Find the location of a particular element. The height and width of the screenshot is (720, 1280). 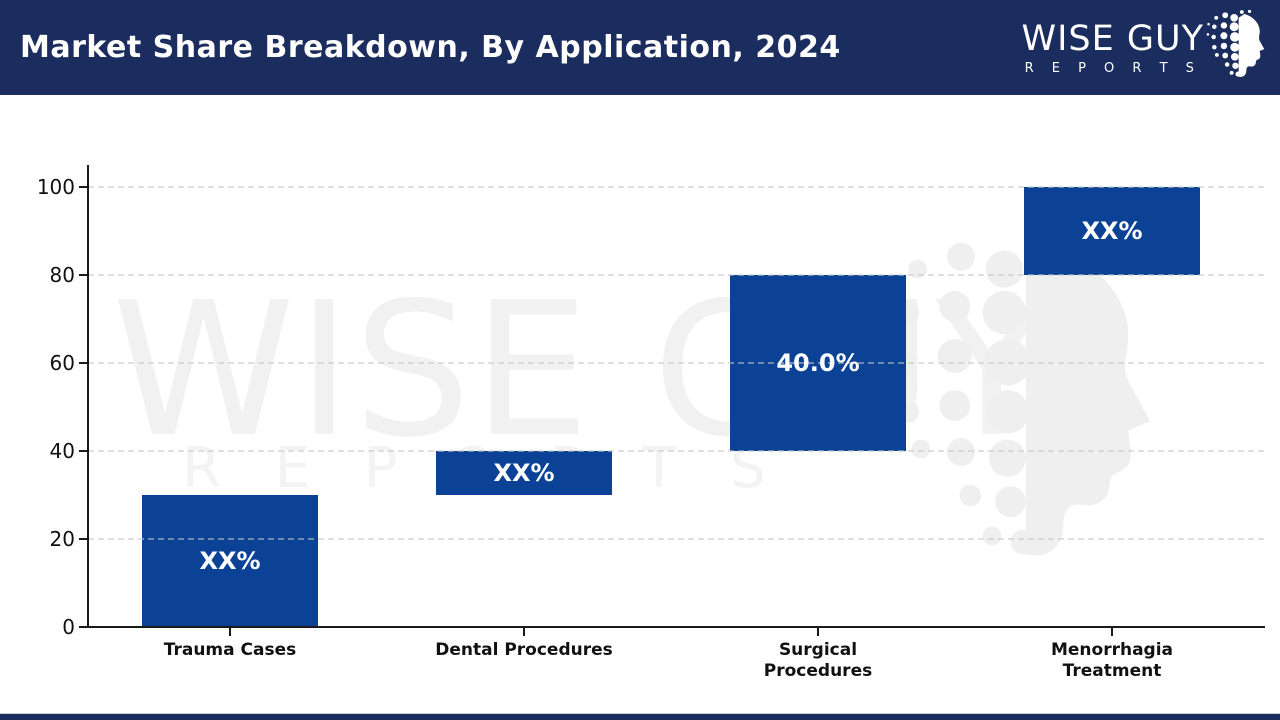

brand-name: WISE GUY is located at coordinates (1112, 39).